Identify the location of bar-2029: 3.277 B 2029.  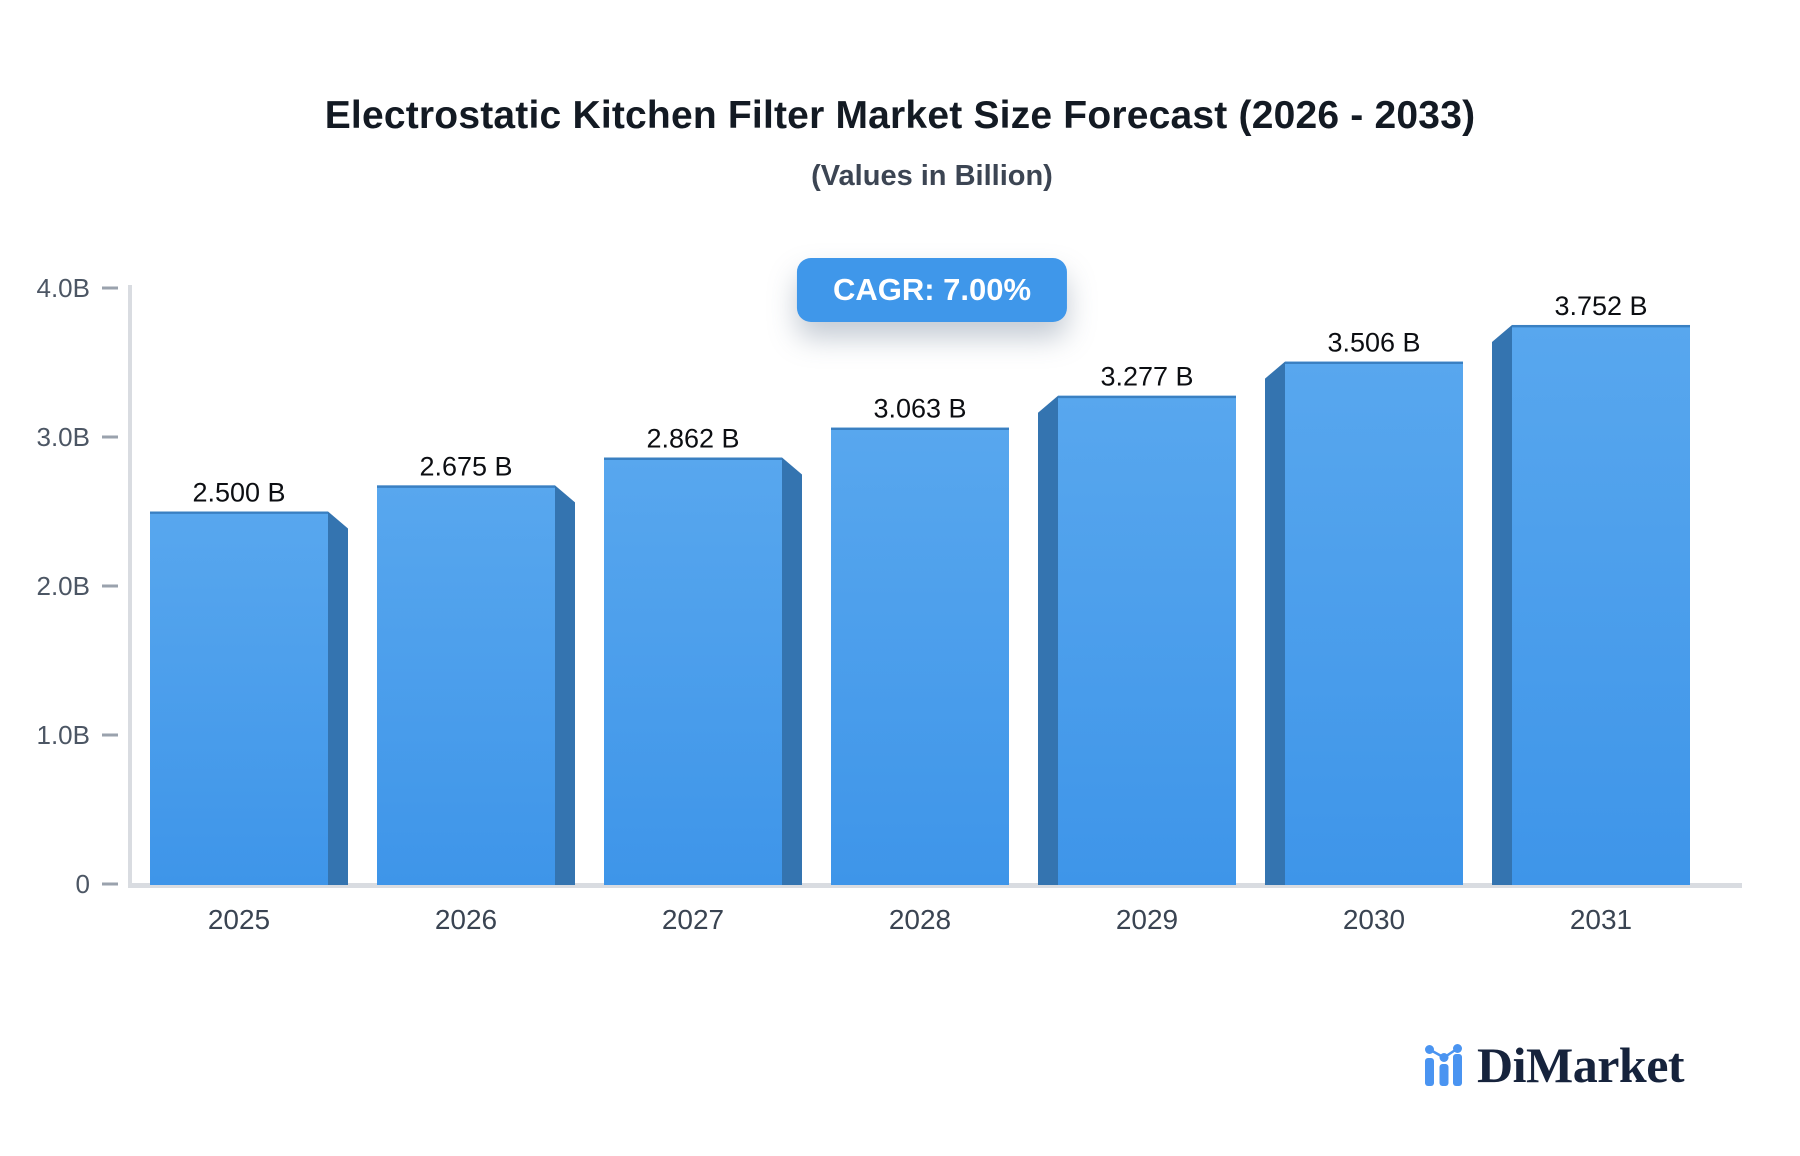
(1137, 648).